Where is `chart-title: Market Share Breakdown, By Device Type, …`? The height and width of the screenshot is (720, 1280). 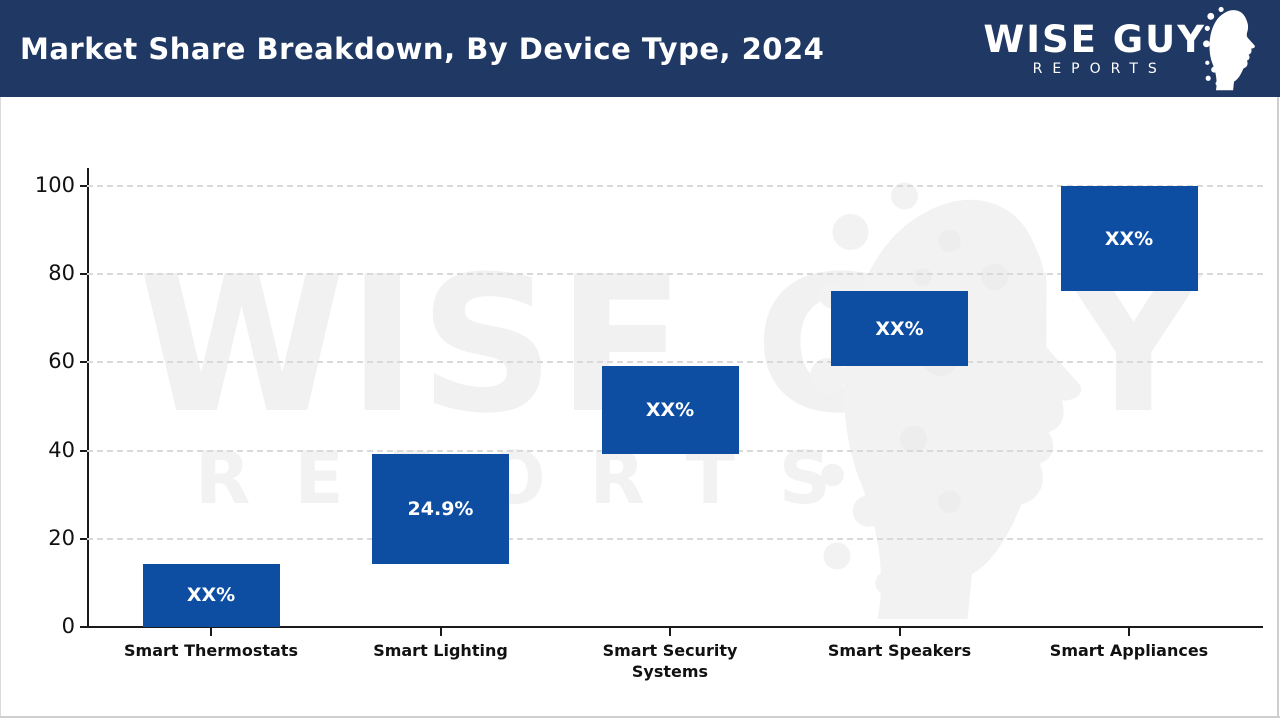
chart-title: Market Share Breakdown, By Device Type, … is located at coordinates (422, 48).